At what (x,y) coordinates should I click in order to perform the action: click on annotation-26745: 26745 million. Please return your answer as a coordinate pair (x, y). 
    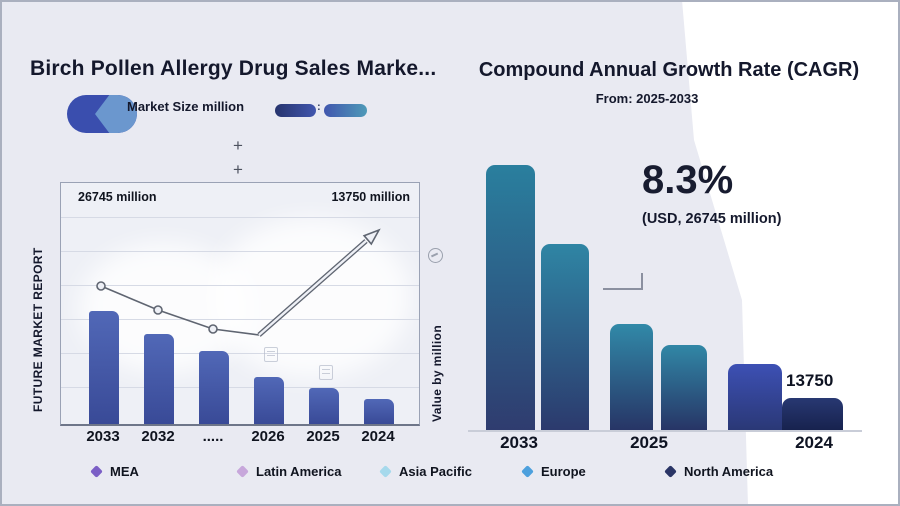
    Looking at the image, I should click on (117, 197).